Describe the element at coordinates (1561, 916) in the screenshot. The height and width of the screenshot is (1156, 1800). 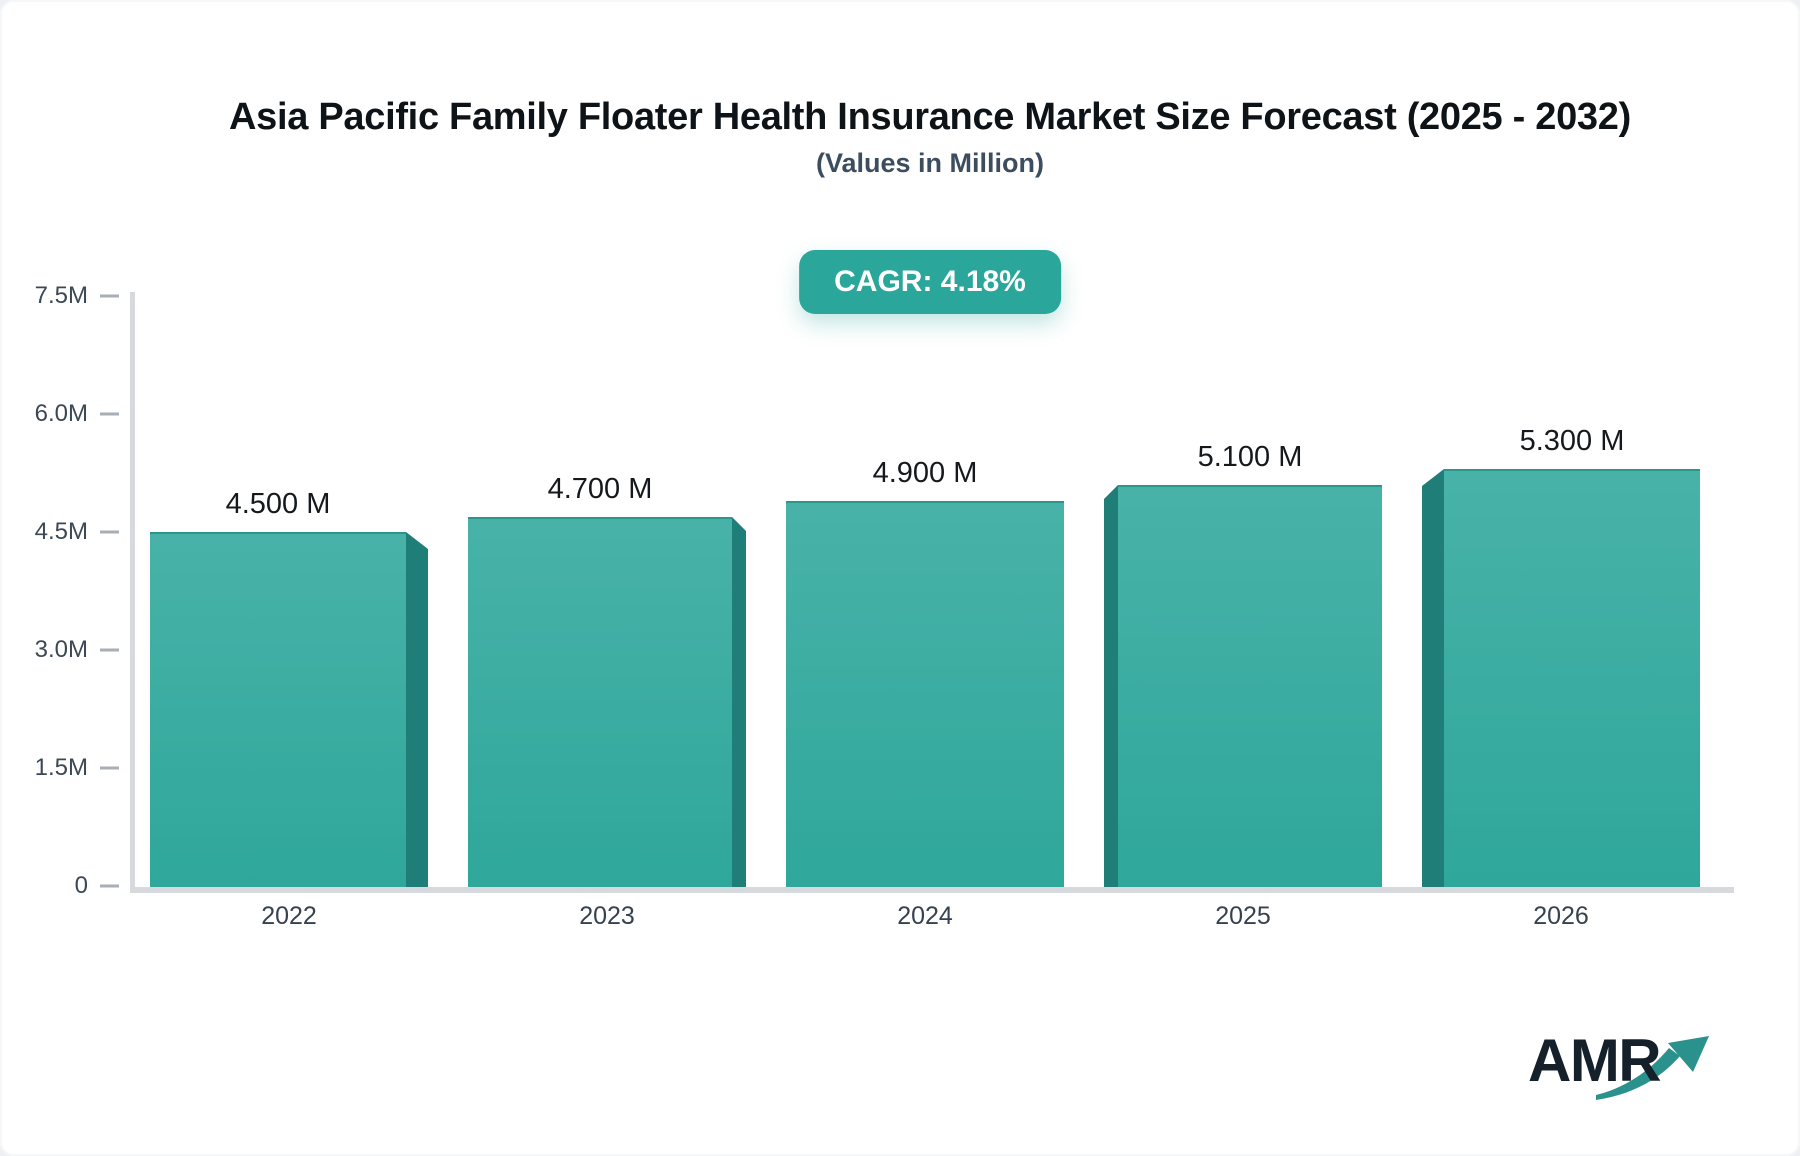
I see `x-axis-label-2026: 2026` at that location.